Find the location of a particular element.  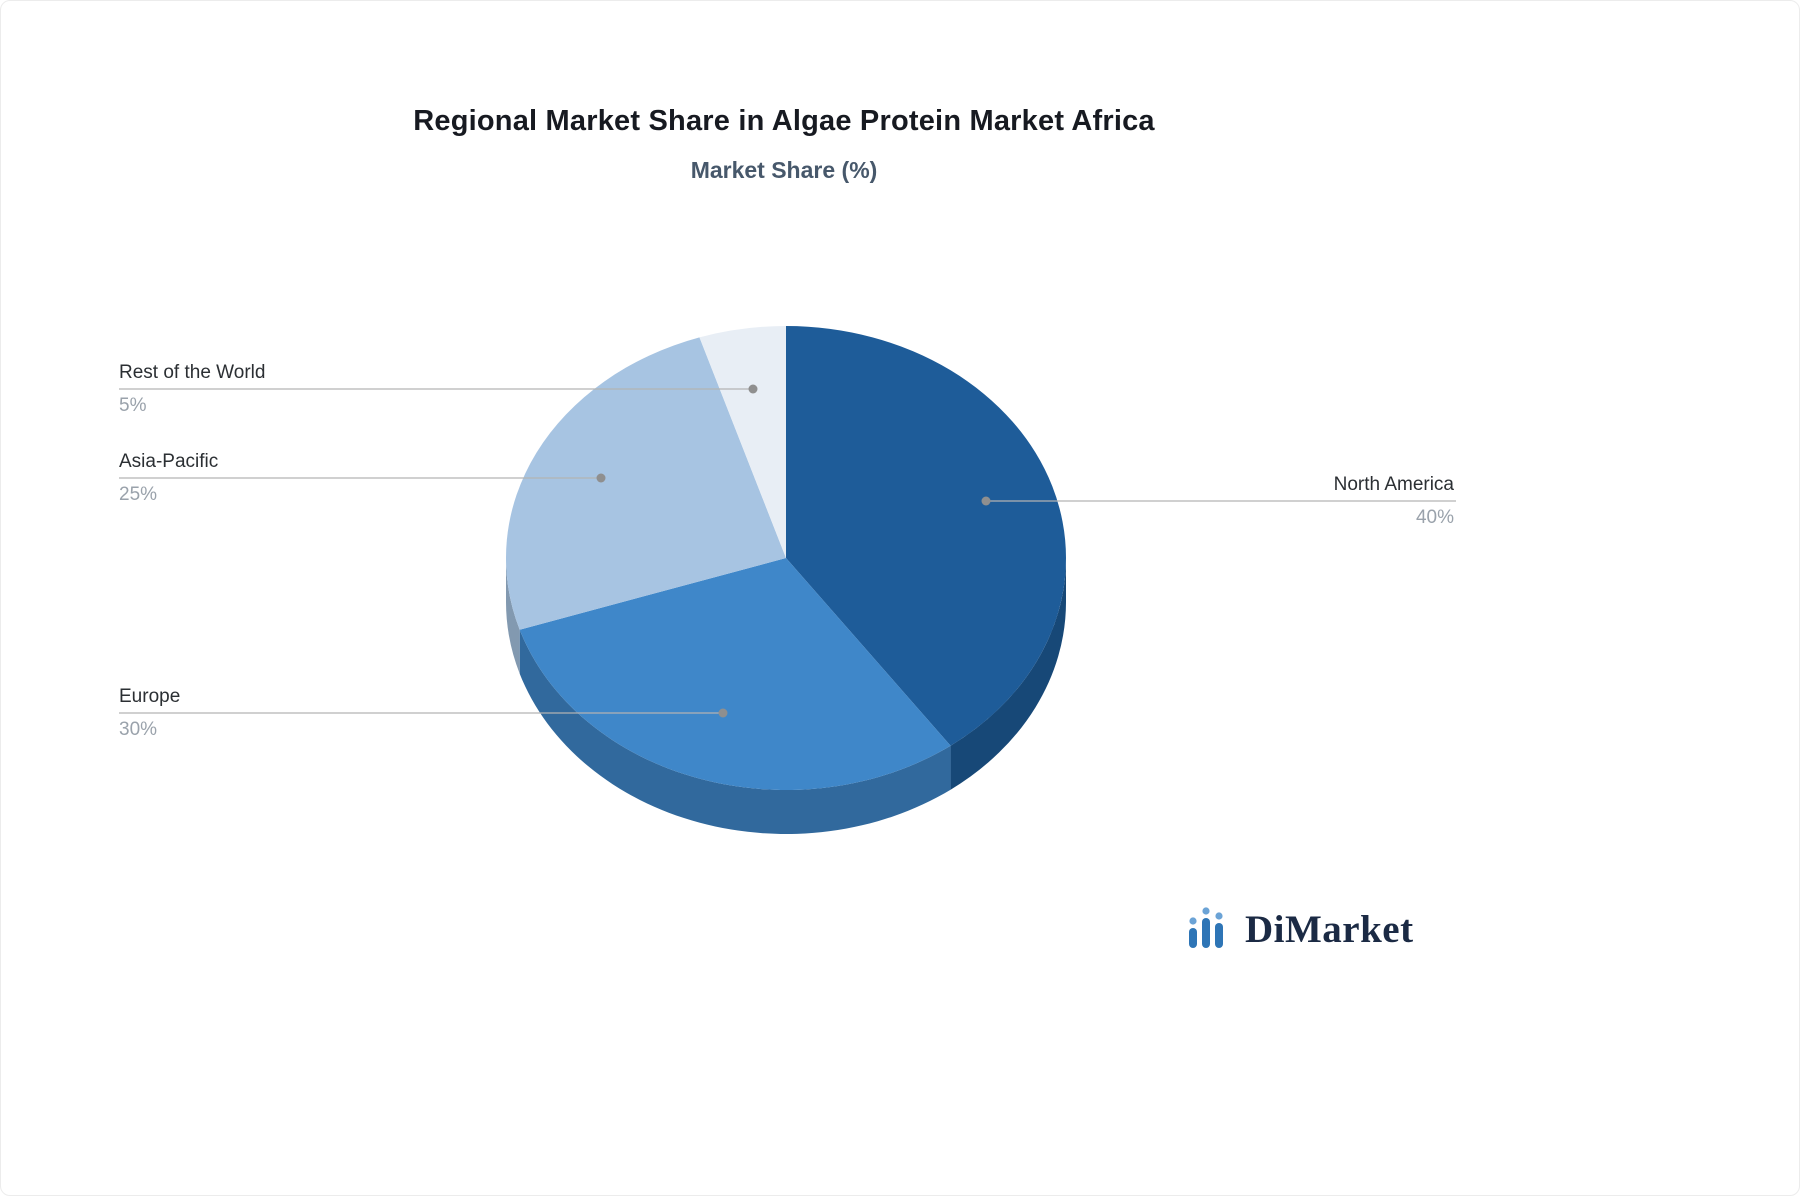

bar-chart-icon is located at coordinates (1206, 927).